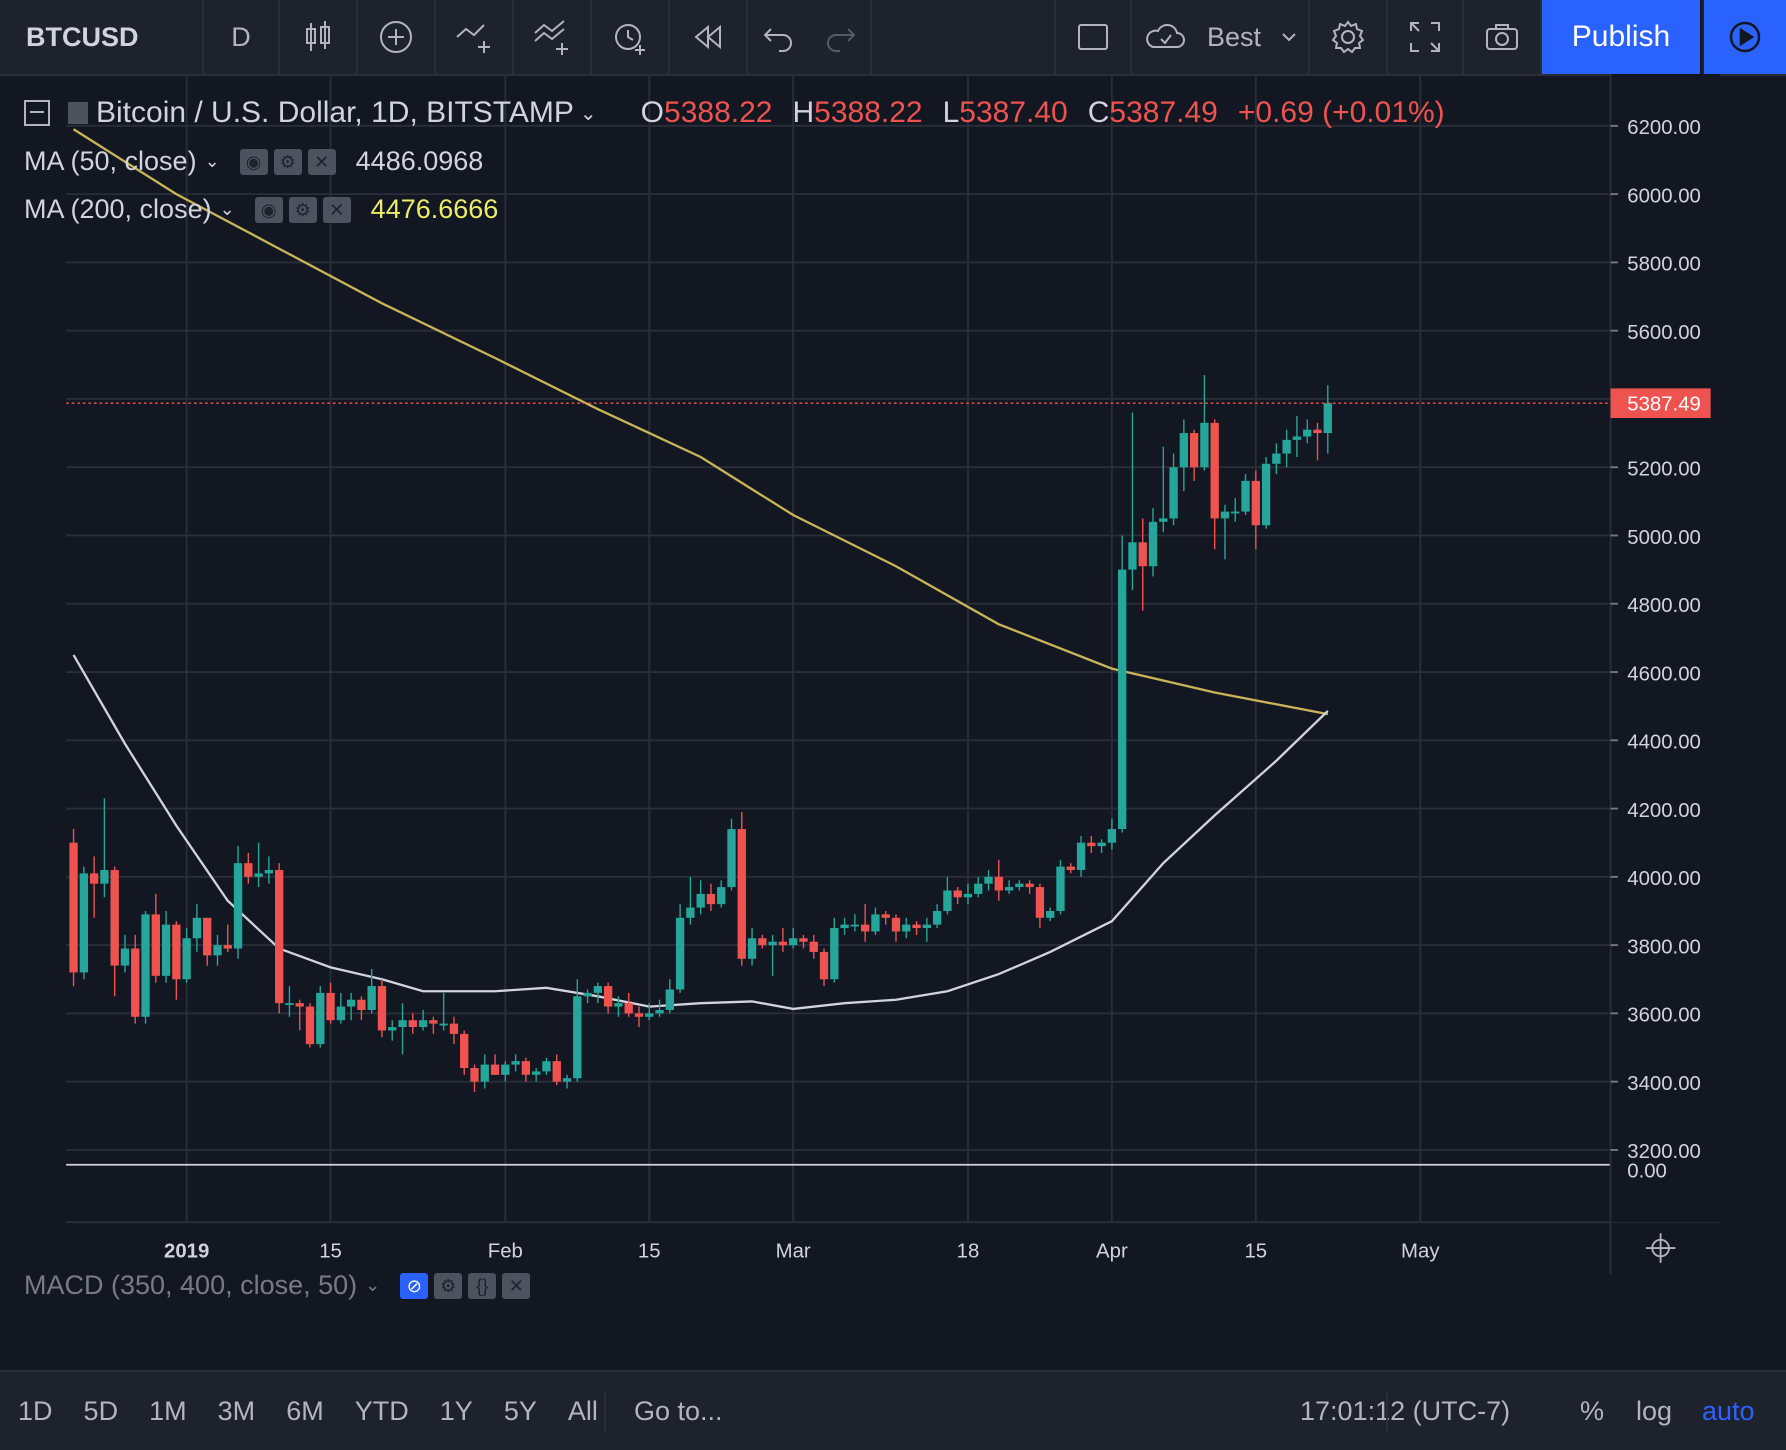 The width and height of the screenshot is (1786, 1450). Describe the element at coordinates (280, 1285) in the screenshot. I see `macd-legend: MACD (350, 400, close, 50) ⌄ ⊘ ⚙{} ✕` at that location.